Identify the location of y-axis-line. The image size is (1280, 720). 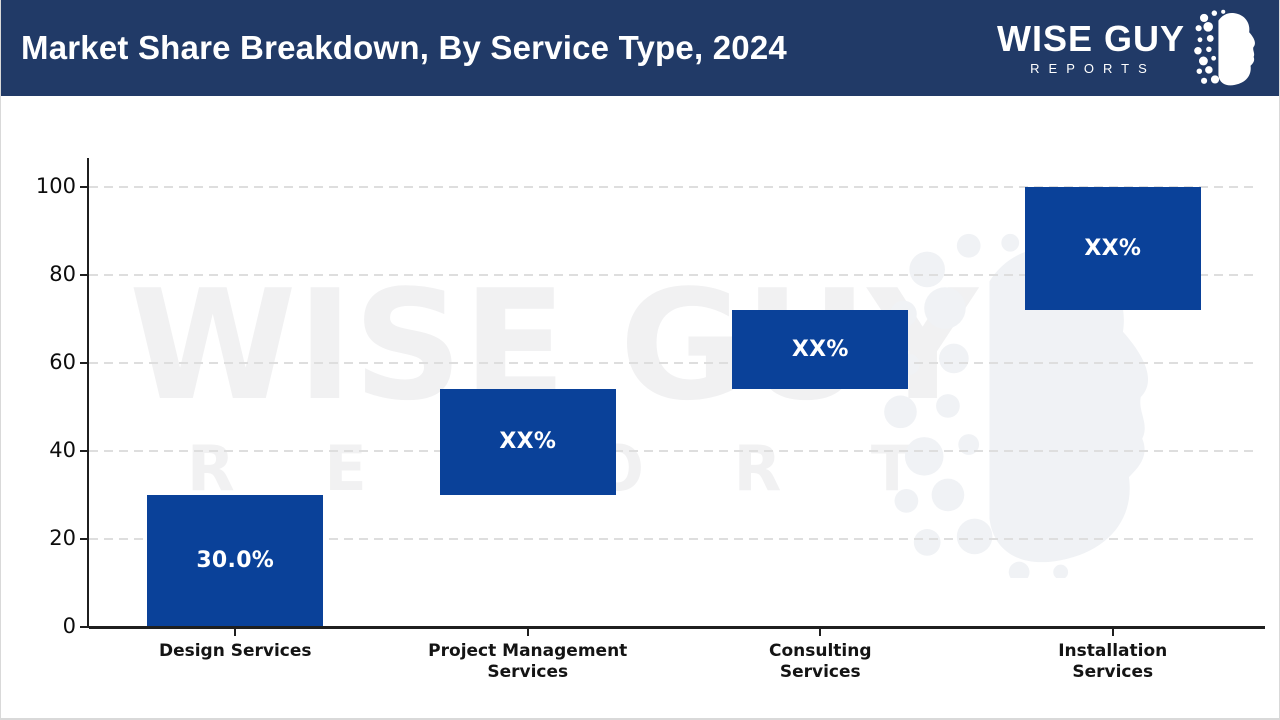
(88, 392).